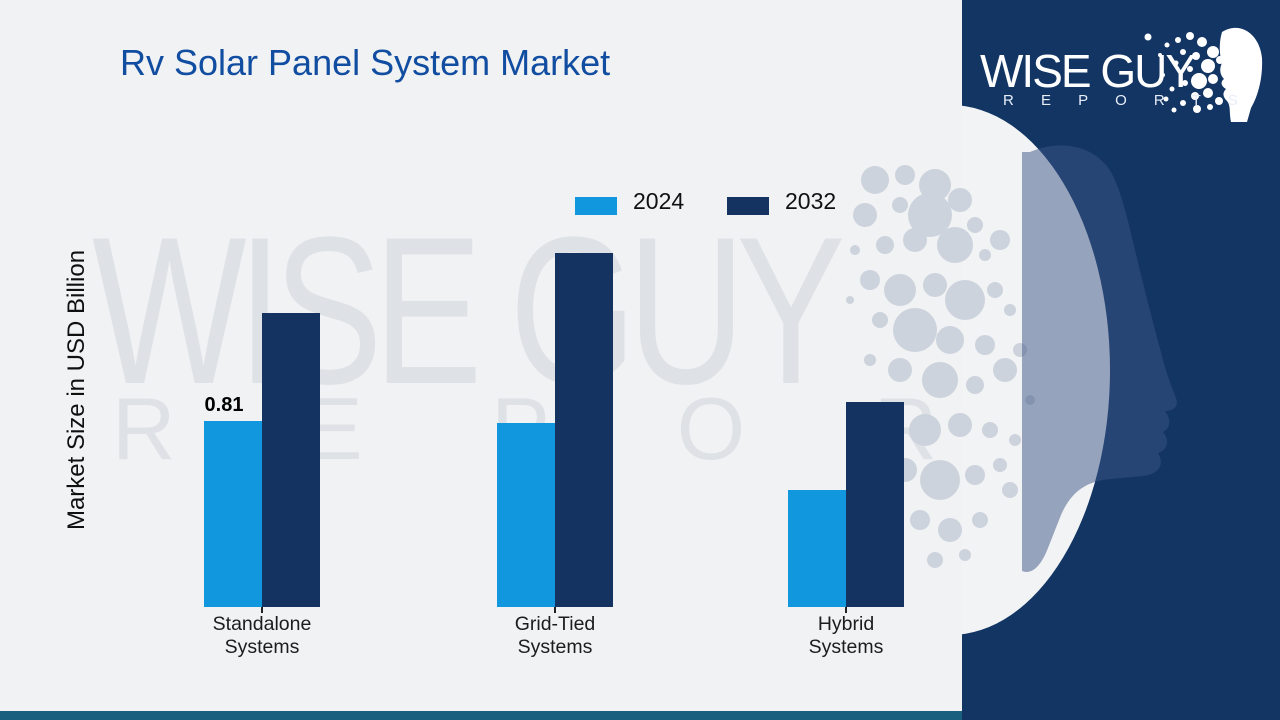 This screenshot has width=1280, height=720. What do you see at coordinates (659, 201) in the screenshot?
I see `legend-label-2024: 2024` at bounding box center [659, 201].